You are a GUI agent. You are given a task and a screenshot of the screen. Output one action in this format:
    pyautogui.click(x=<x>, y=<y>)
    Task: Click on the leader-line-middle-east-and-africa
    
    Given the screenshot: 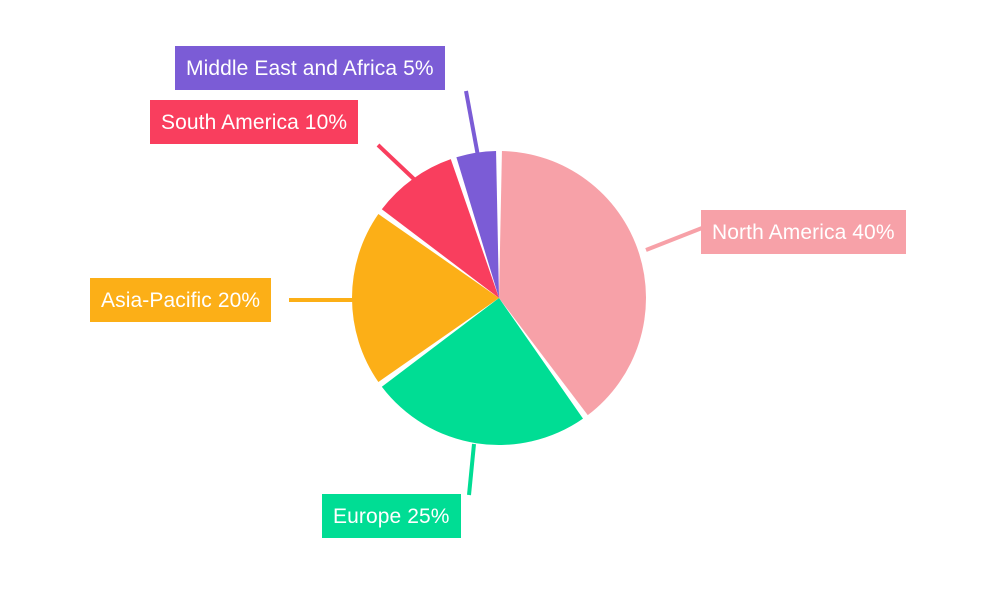 What is the action you would take?
    pyautogui.click(x=472, y=123)
    